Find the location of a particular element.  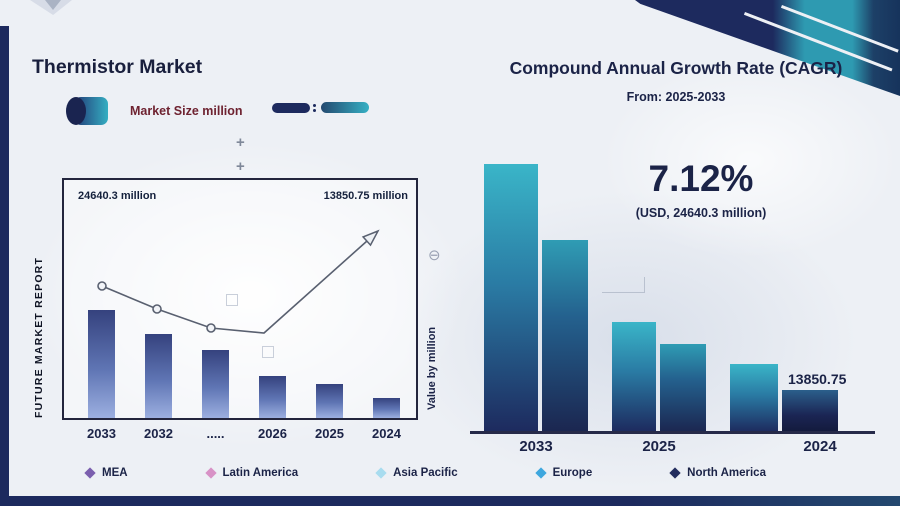

top-left-decoration is located at coordinates (53, 5).